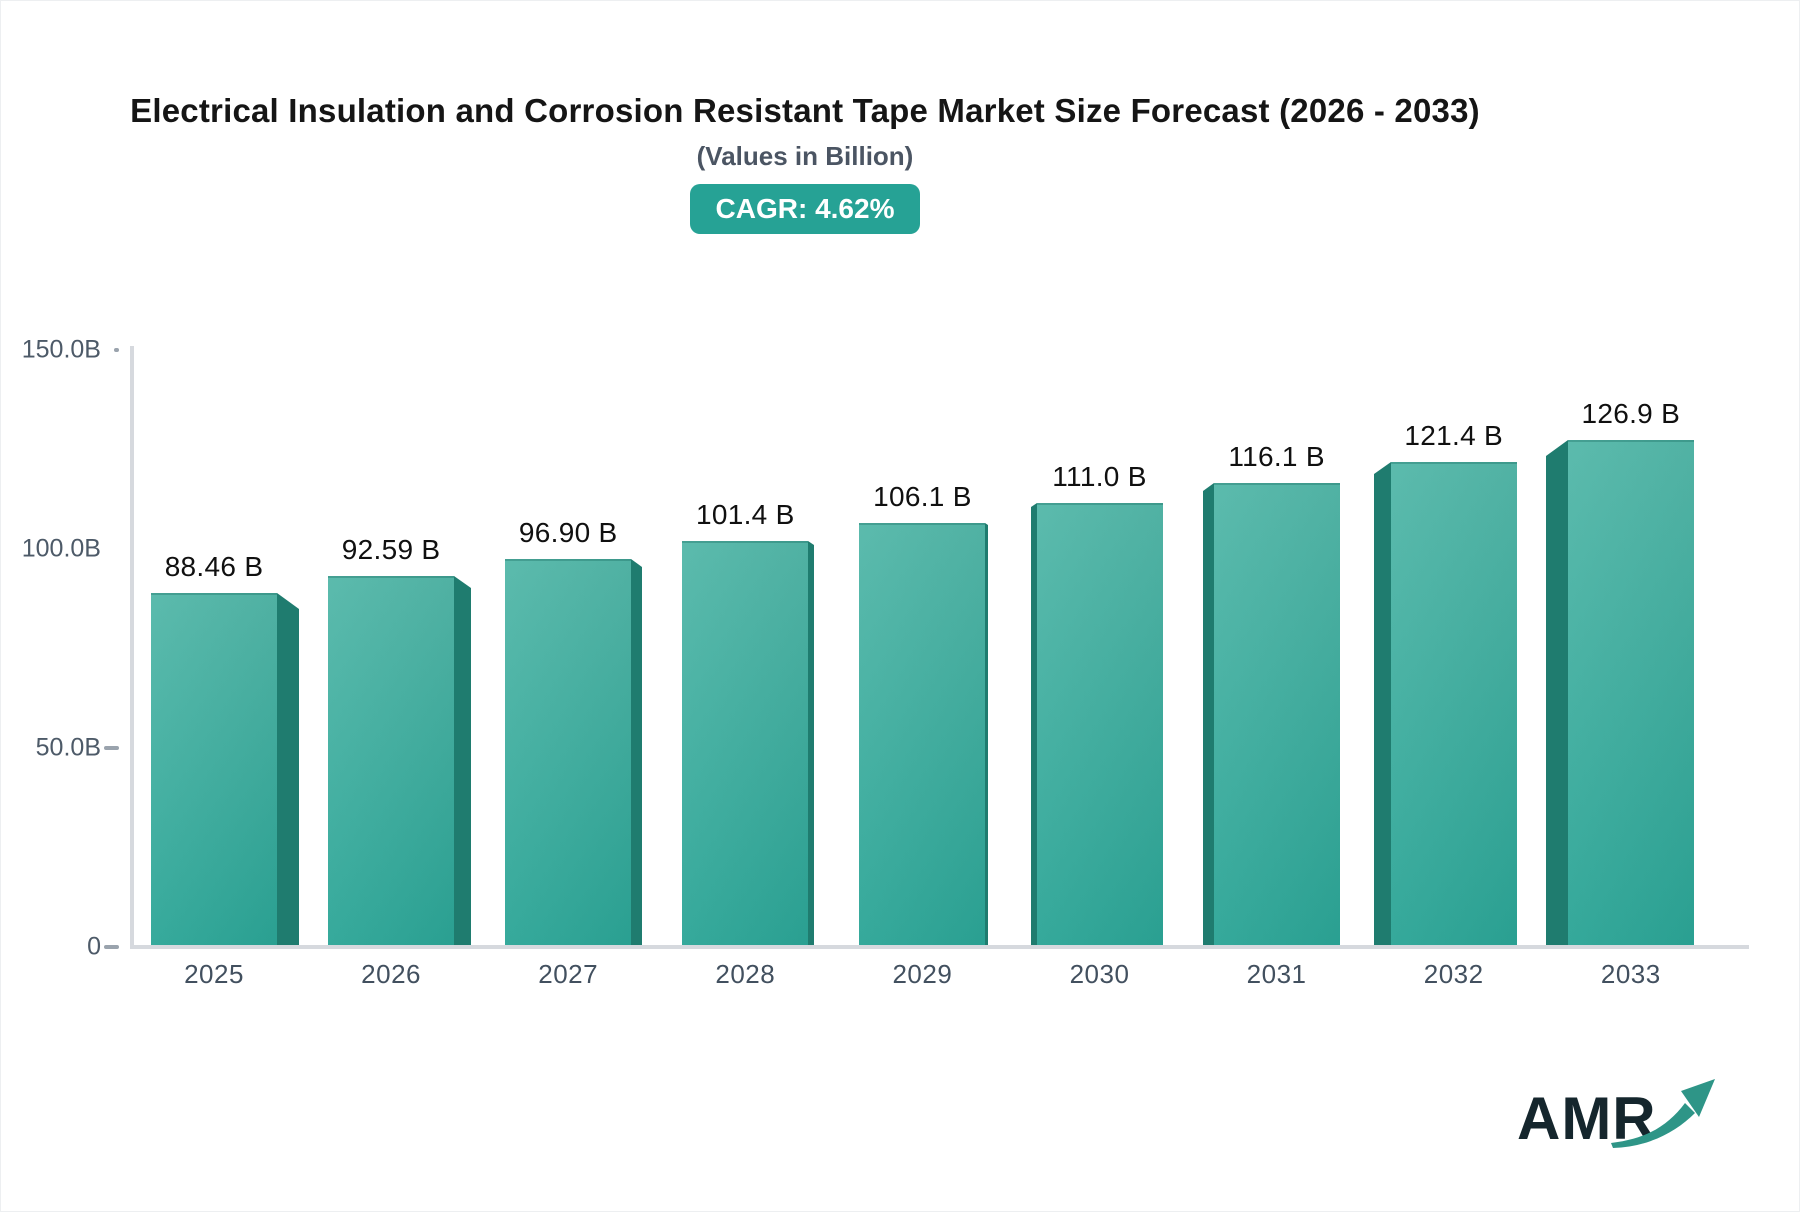 Image resolution: width=1800 pixels, height=1212 pixels. Describe the element at coordinates (1587, 1118) in the screenshot. I see `amr-logo-text: AMR` at that location.